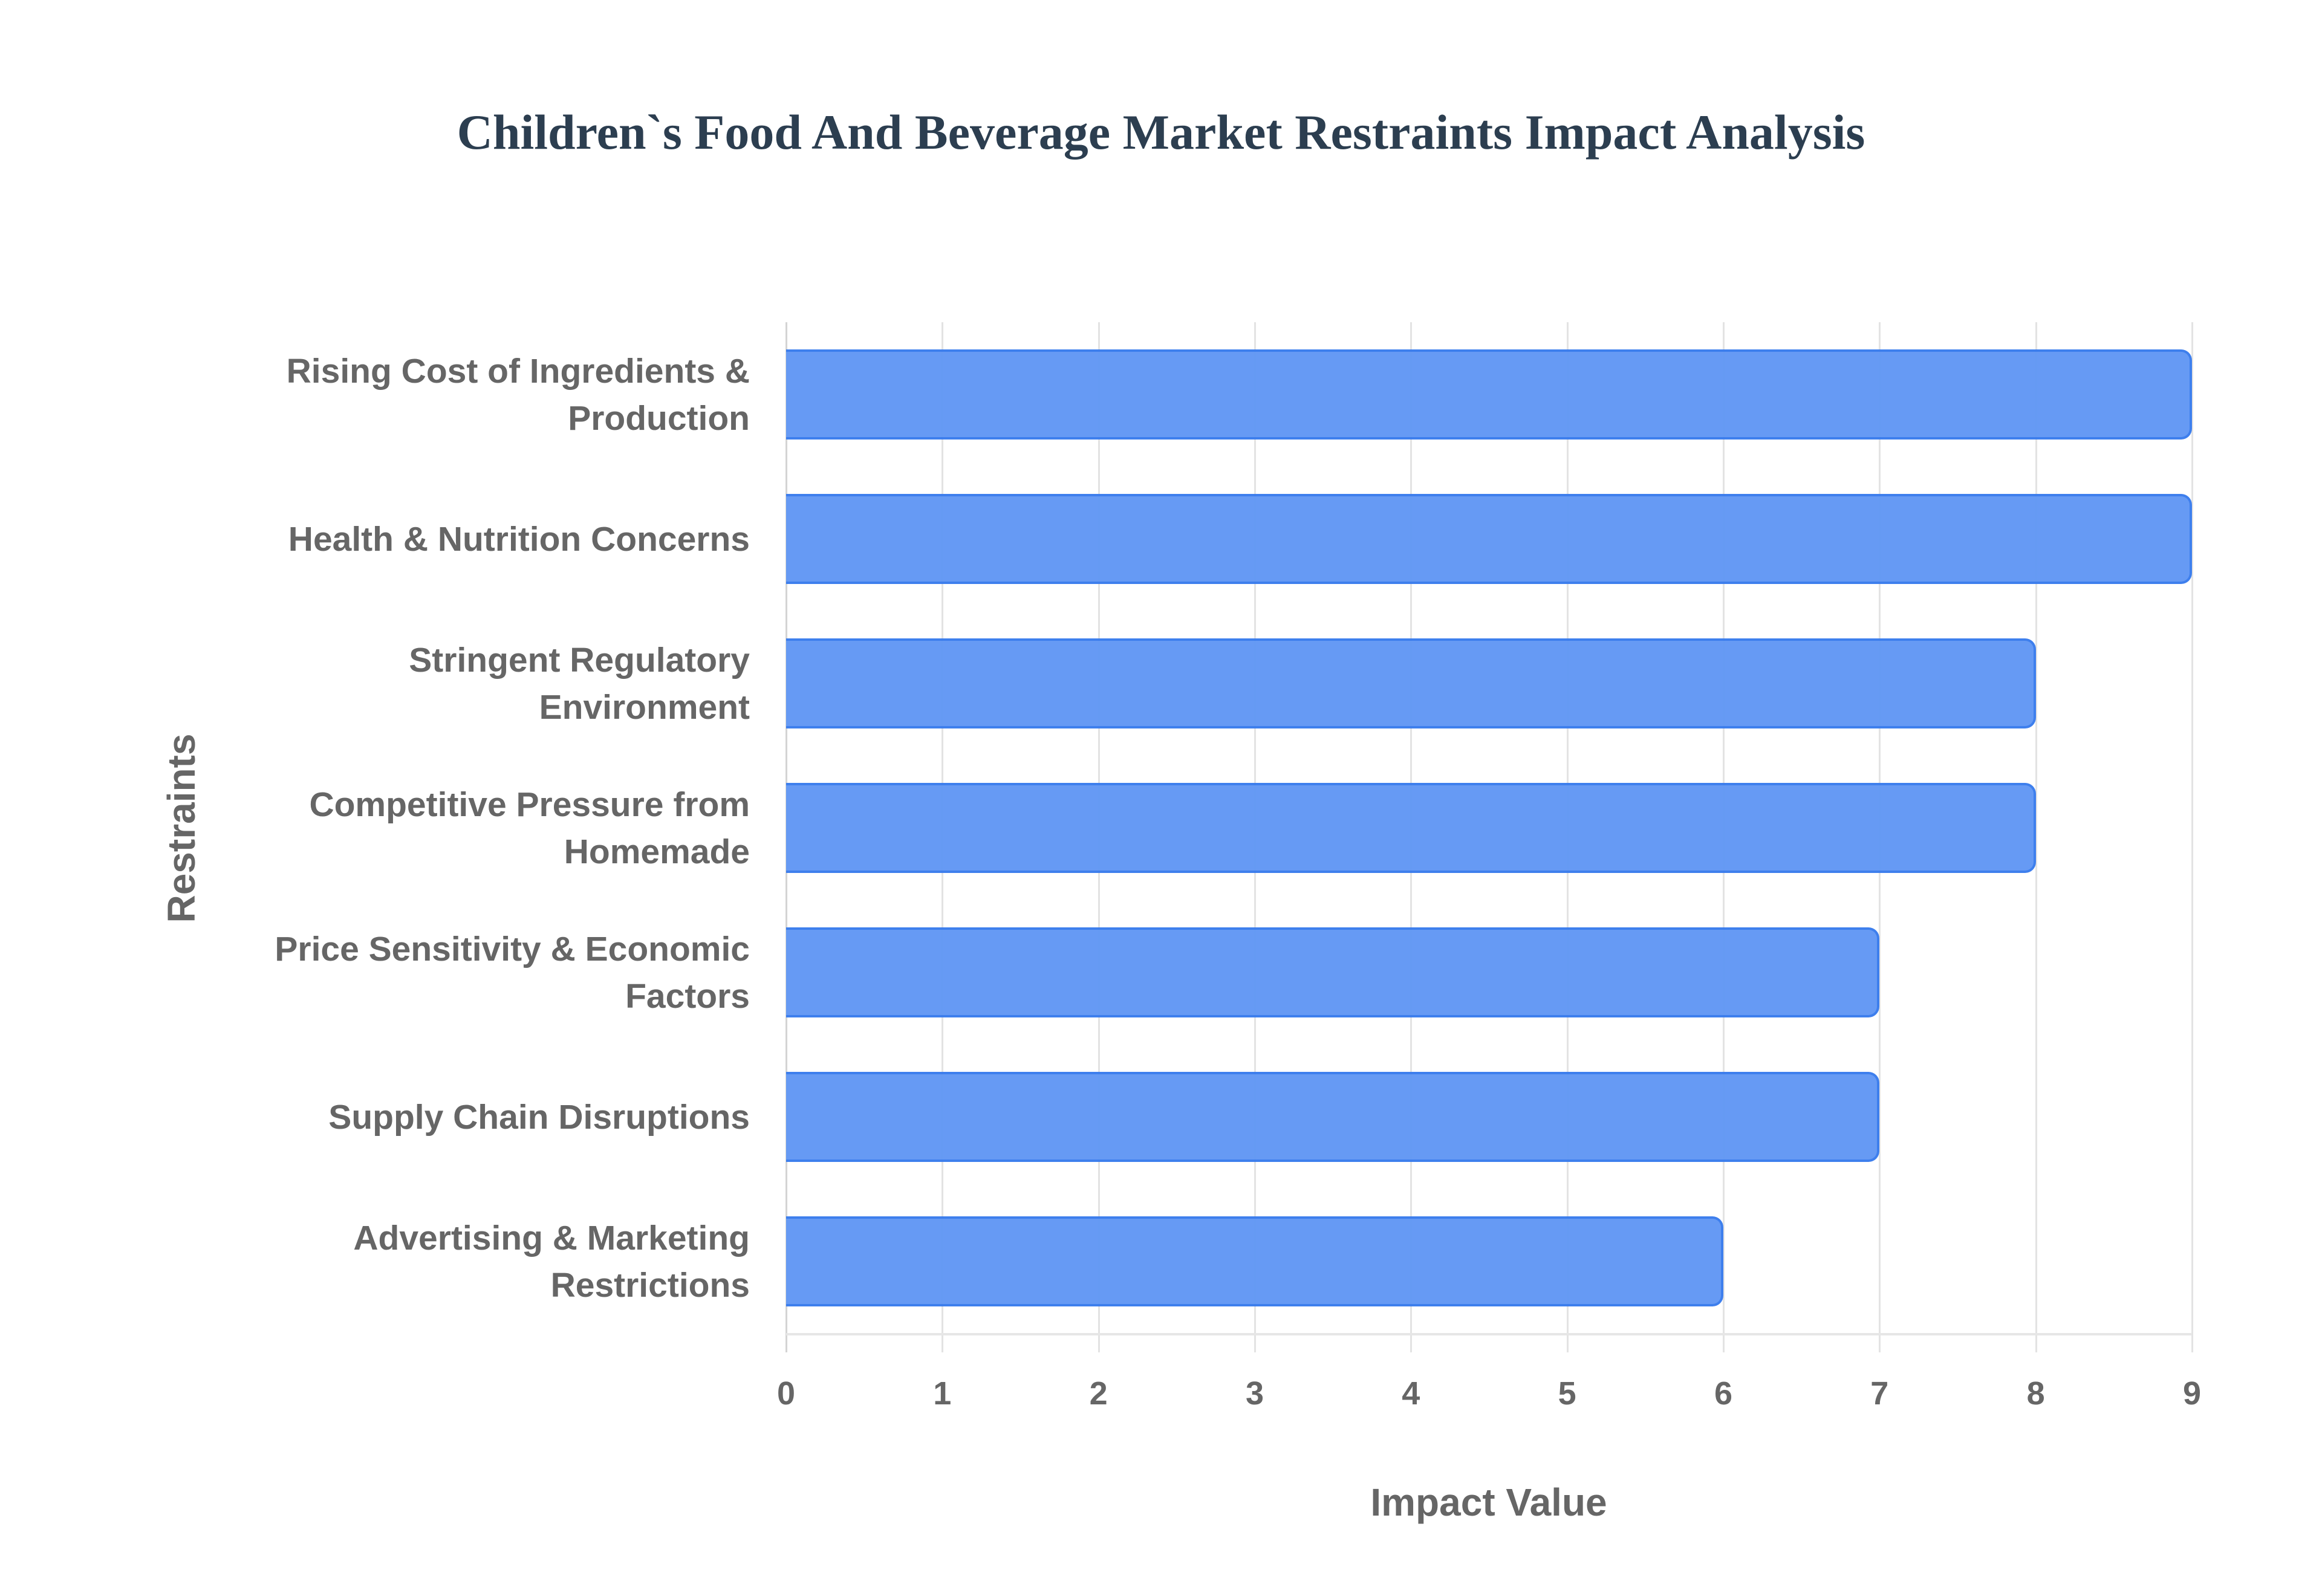  Describe the element at coordinates (1098, 1393) in the screenshot. I see `x-tick-label: 2` at that location.